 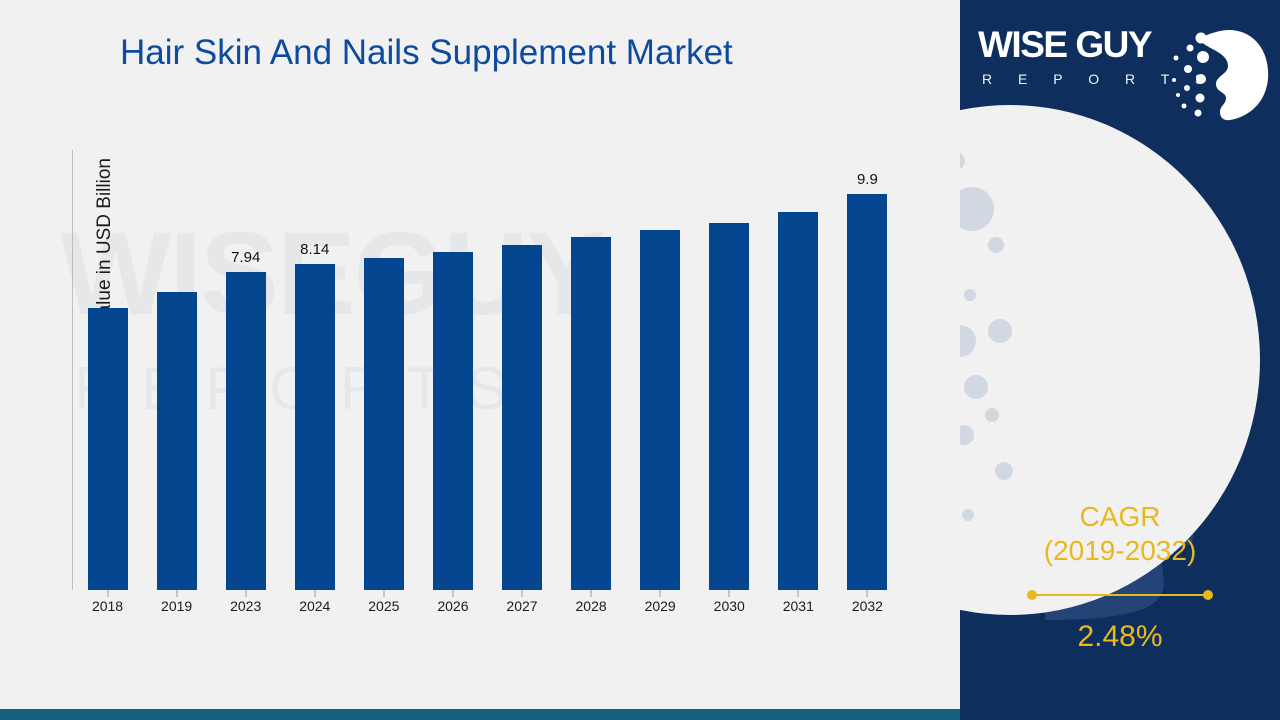 What do you see at coordinates (1065, 44) in the screenshot?
I see `brand-logo-wordmark: WISE GUY` at bounding box center [1065, 44].